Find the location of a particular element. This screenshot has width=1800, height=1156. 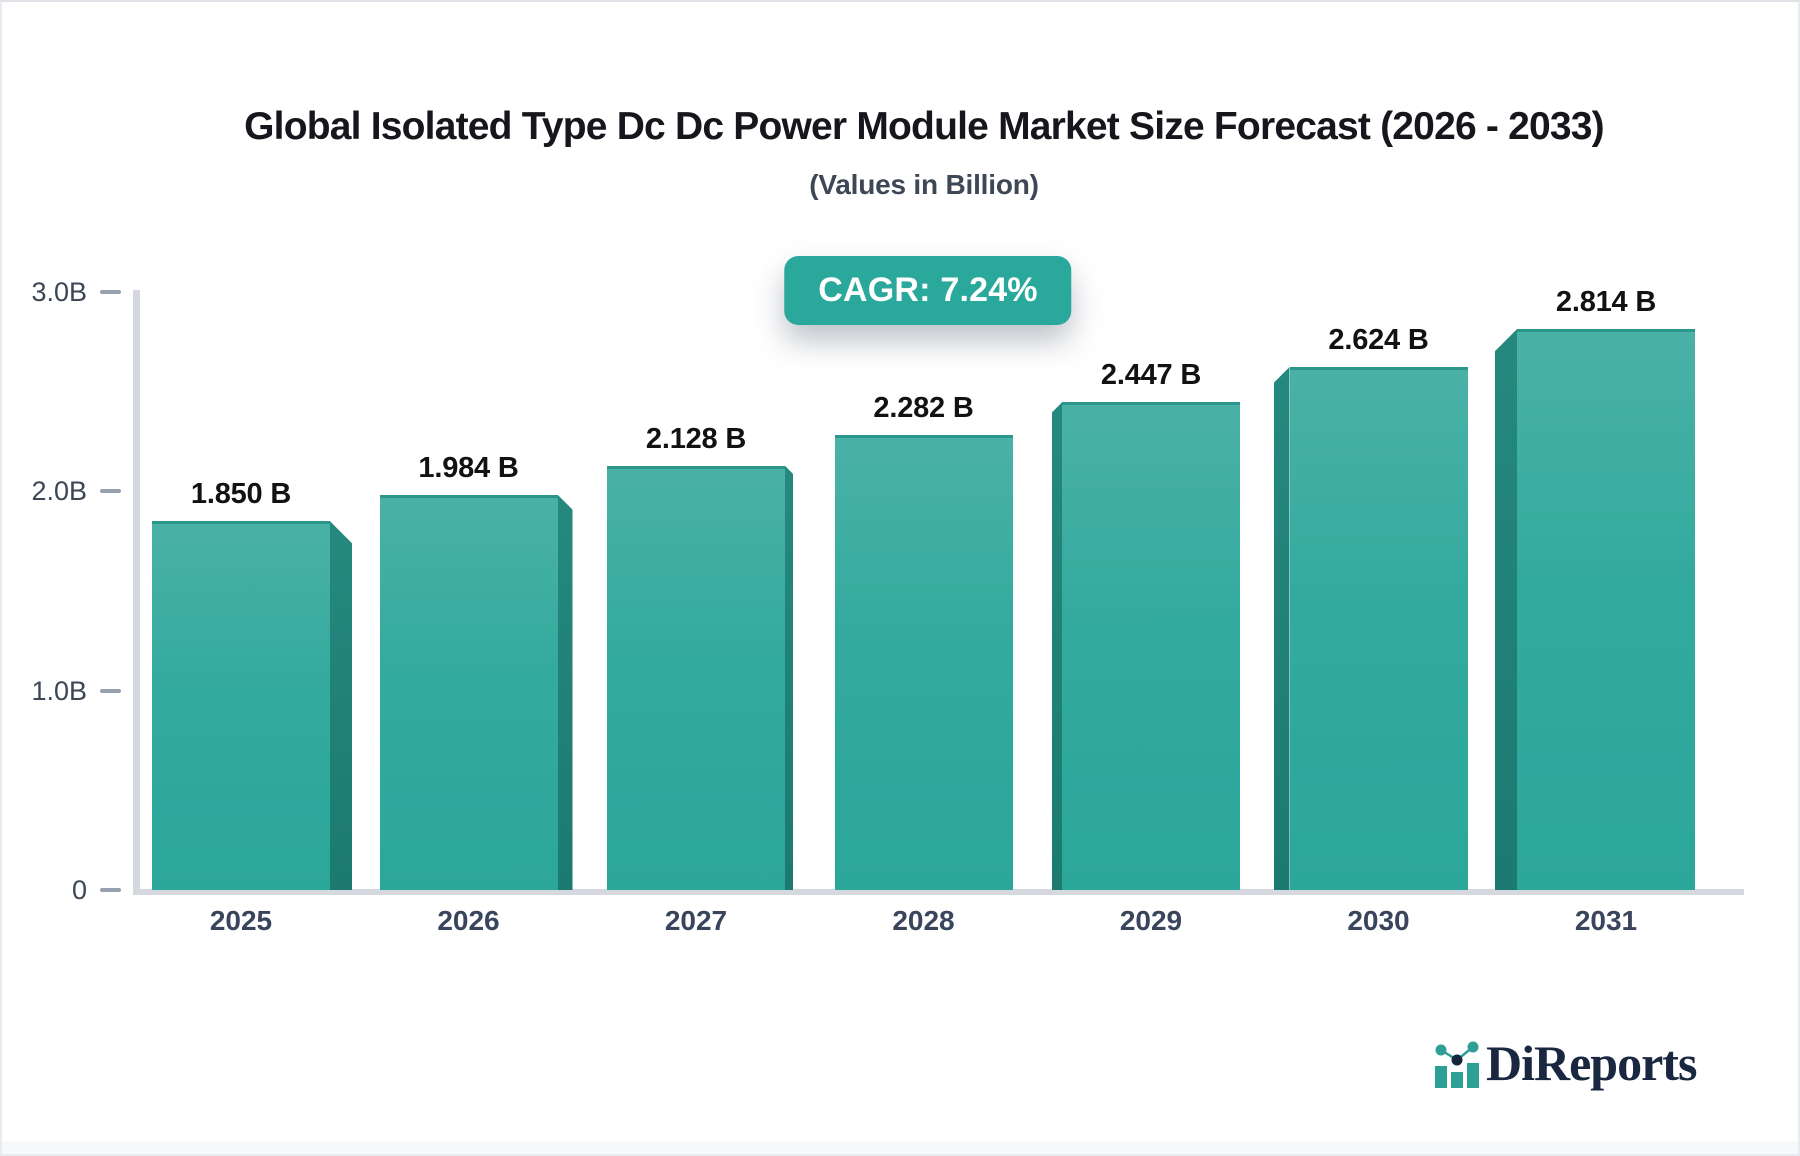

bar-side-2025 is located at coordinates (341, 705).